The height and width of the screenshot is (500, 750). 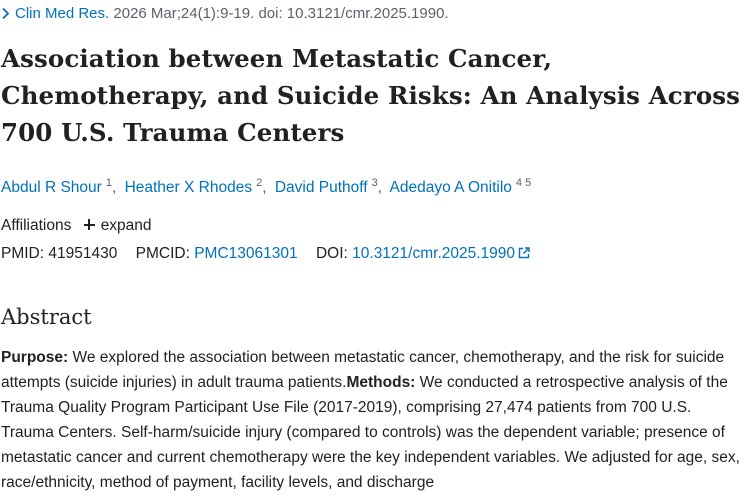 What do you see at coordinates (83, 253) in the screenshot?
I see `pmid-value: 41951430` at bounding box center [83, 253].